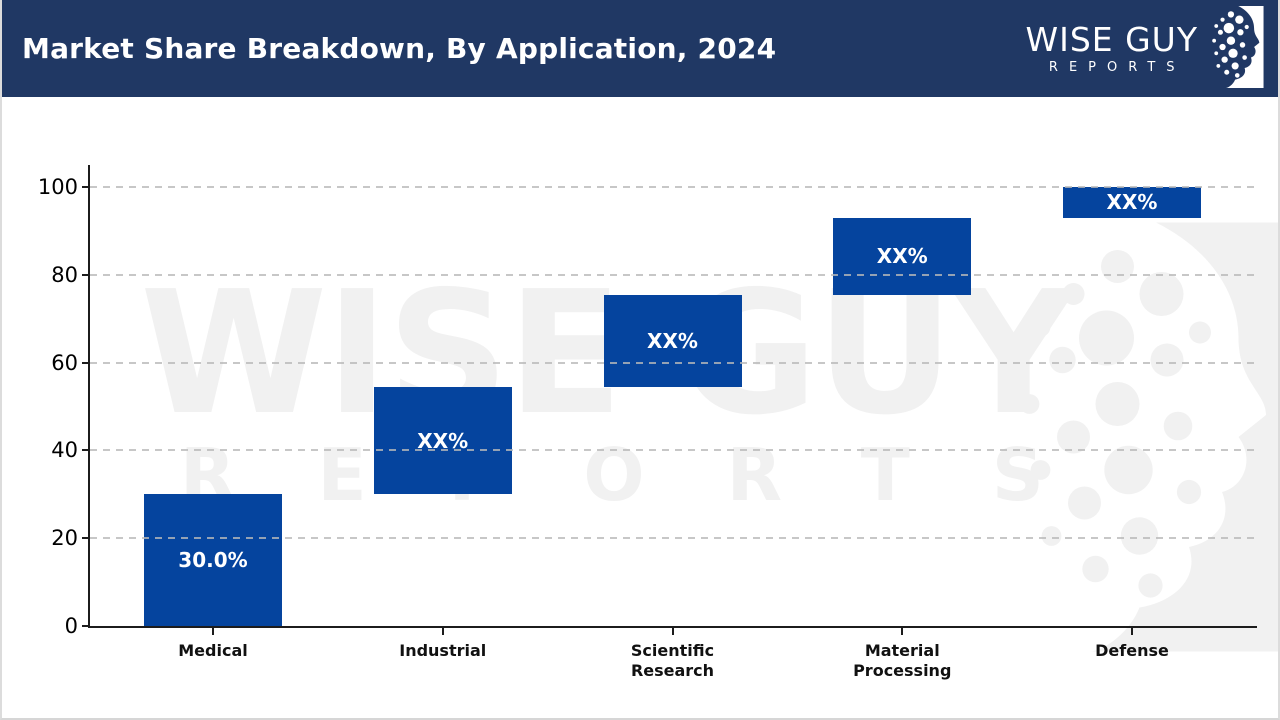  I want to click on logo-wiseguy-text: WISE GUY, so click(1111, 39).